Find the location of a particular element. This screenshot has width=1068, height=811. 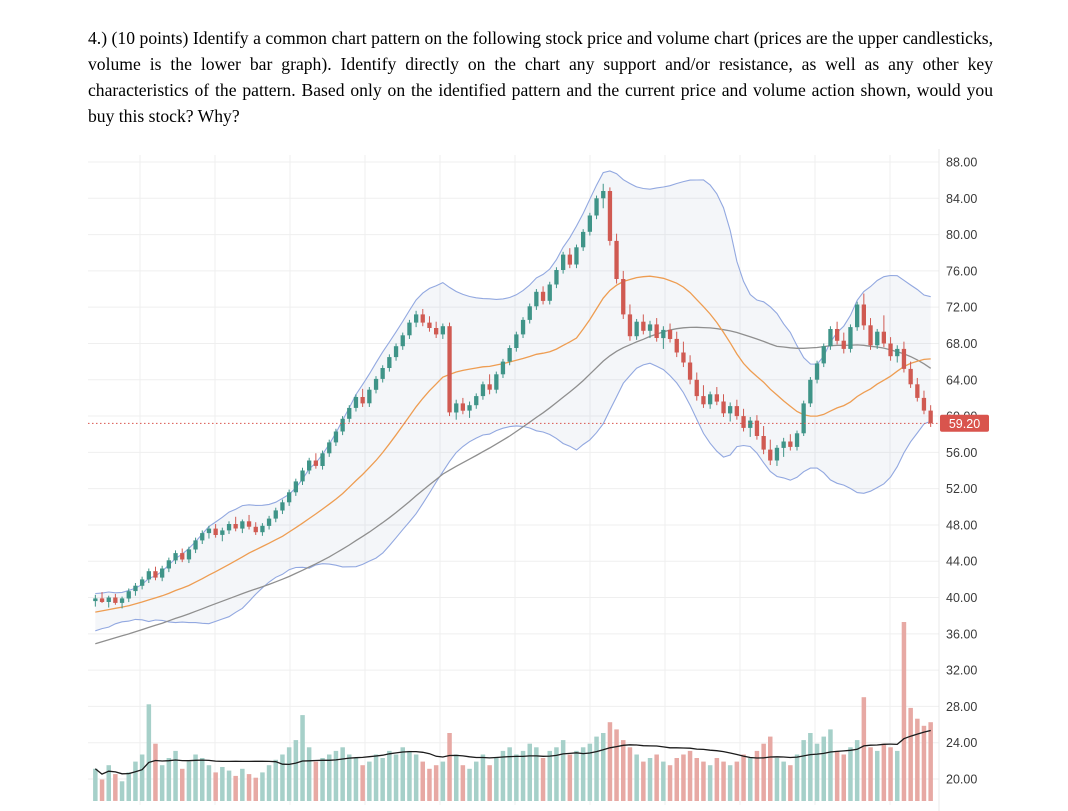

price-axis-tick: 84.00 is located at coordinates (961, 199).